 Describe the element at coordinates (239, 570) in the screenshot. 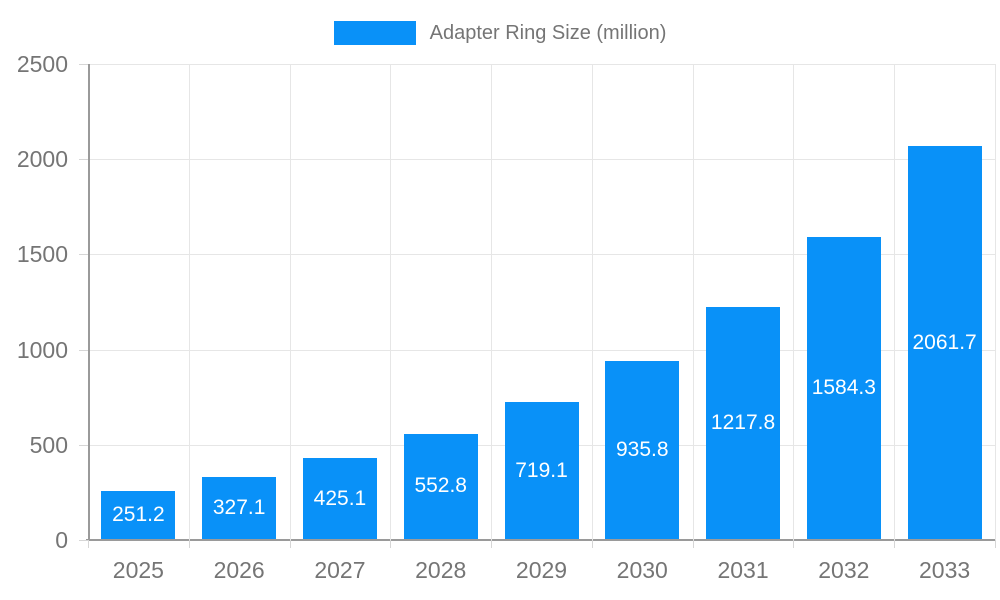

I see `x-axis-category-label: 2026` at that location.